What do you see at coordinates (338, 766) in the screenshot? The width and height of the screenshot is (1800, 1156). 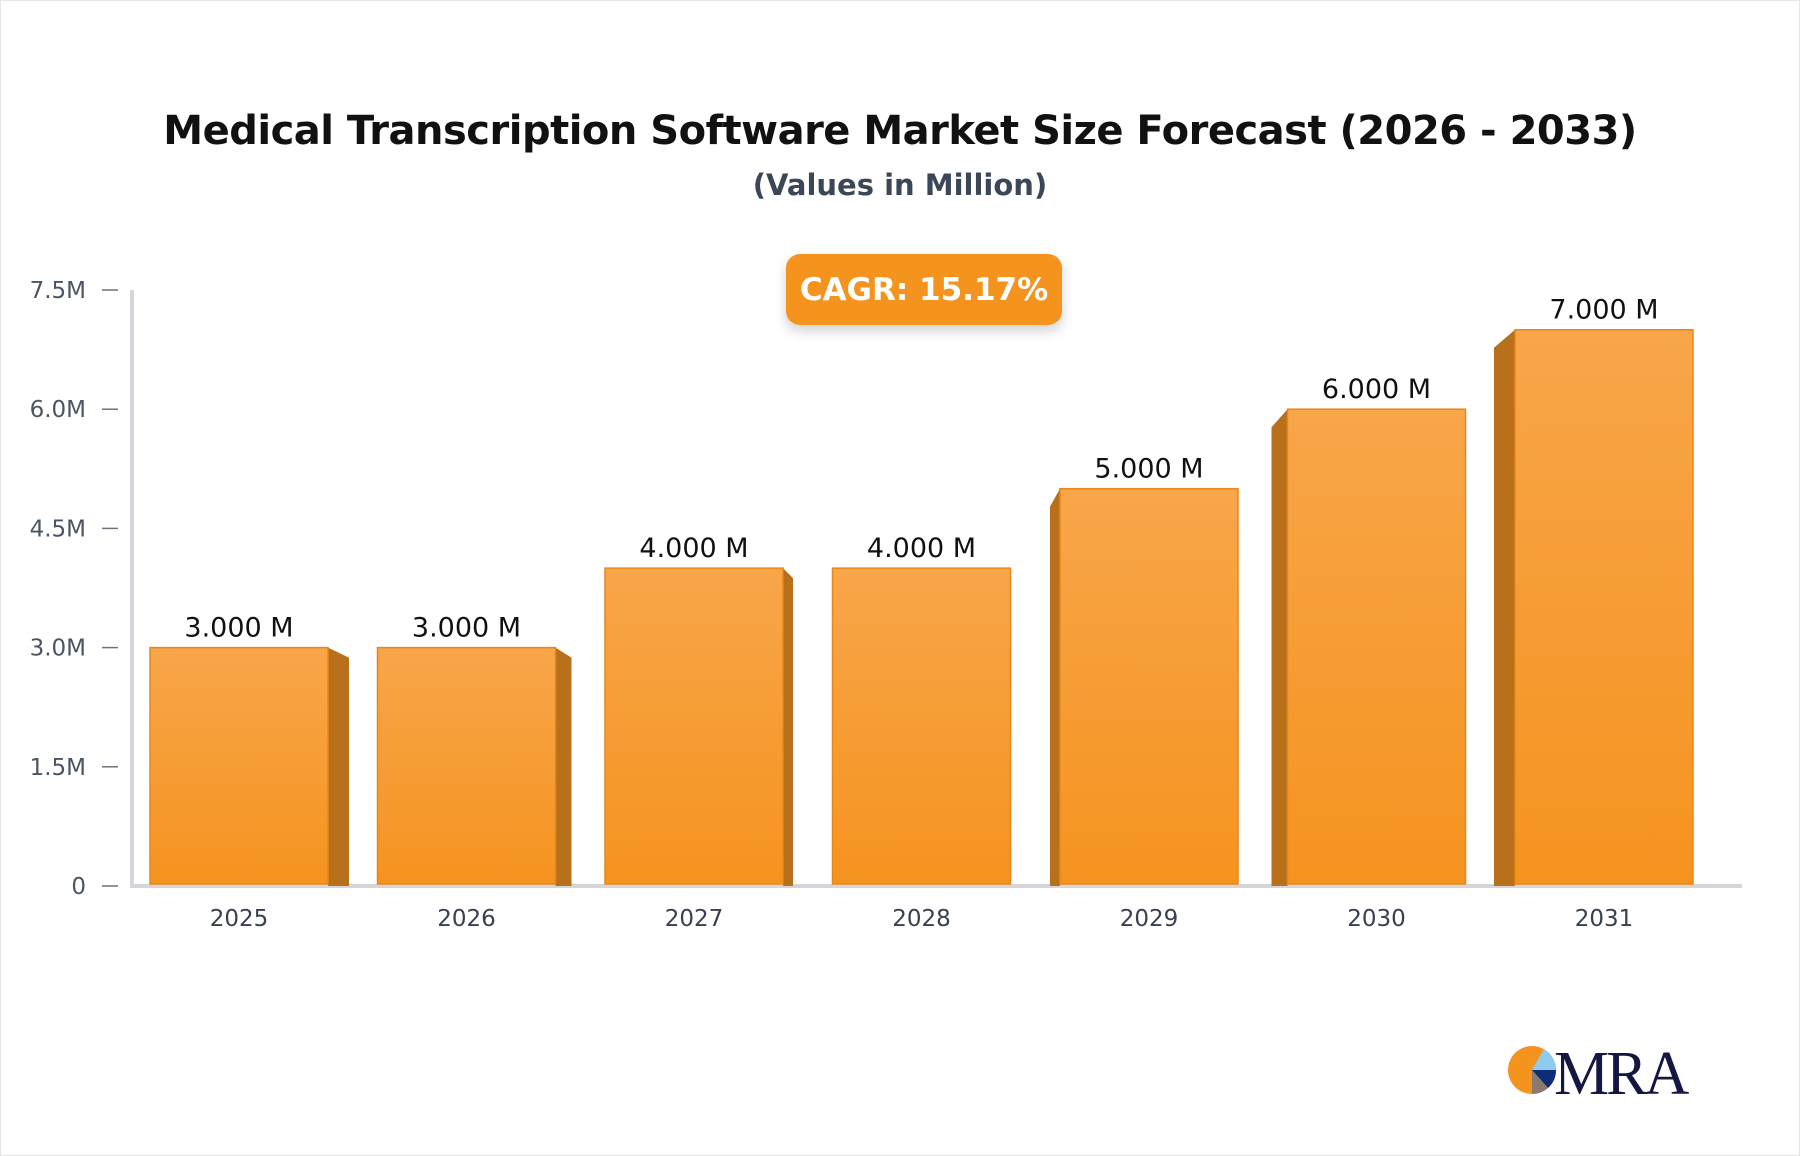 I see `bar-side-2025` at bounding box center [338, 766].